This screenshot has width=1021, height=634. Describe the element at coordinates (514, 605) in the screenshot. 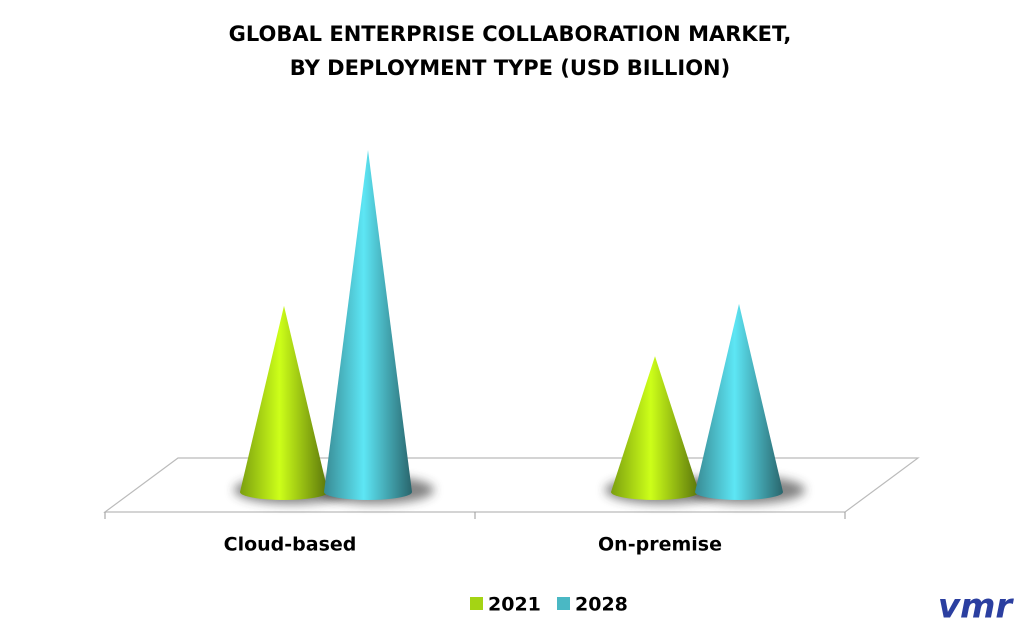

I see `legend-label: 2021` at that location.